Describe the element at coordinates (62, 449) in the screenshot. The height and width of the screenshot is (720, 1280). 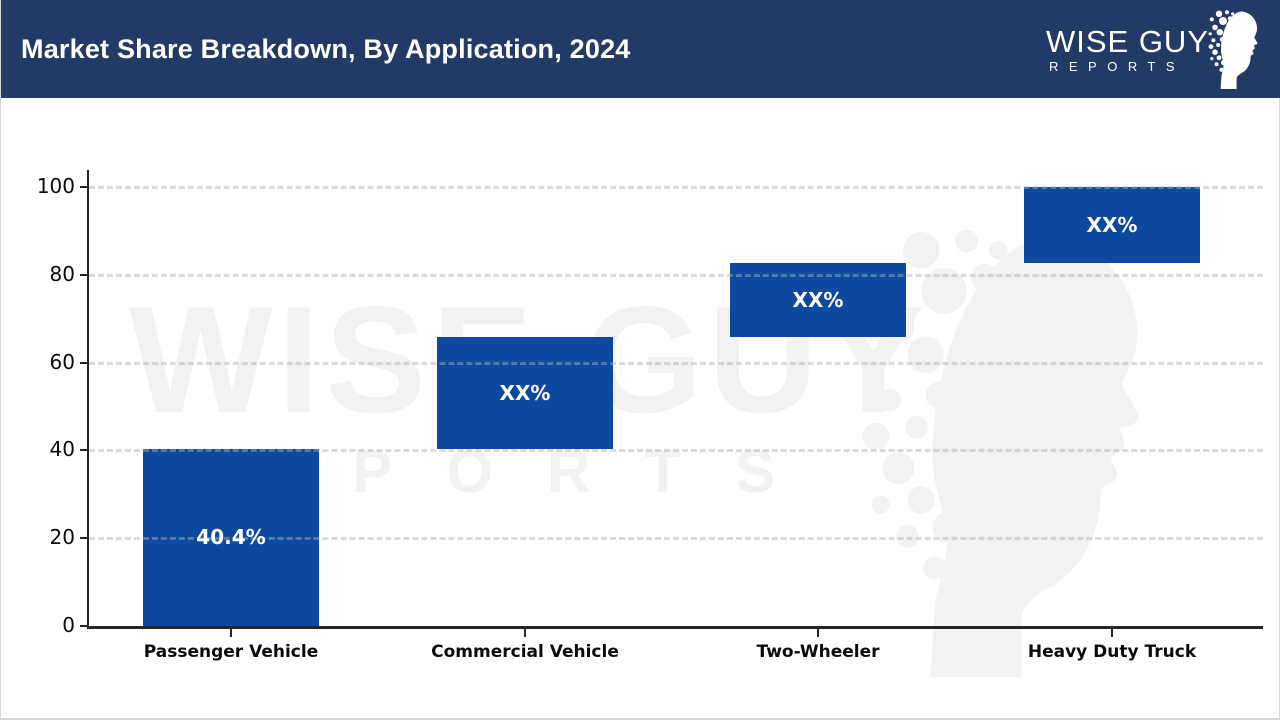
I see `y-tick-label-40: 40` at that location.